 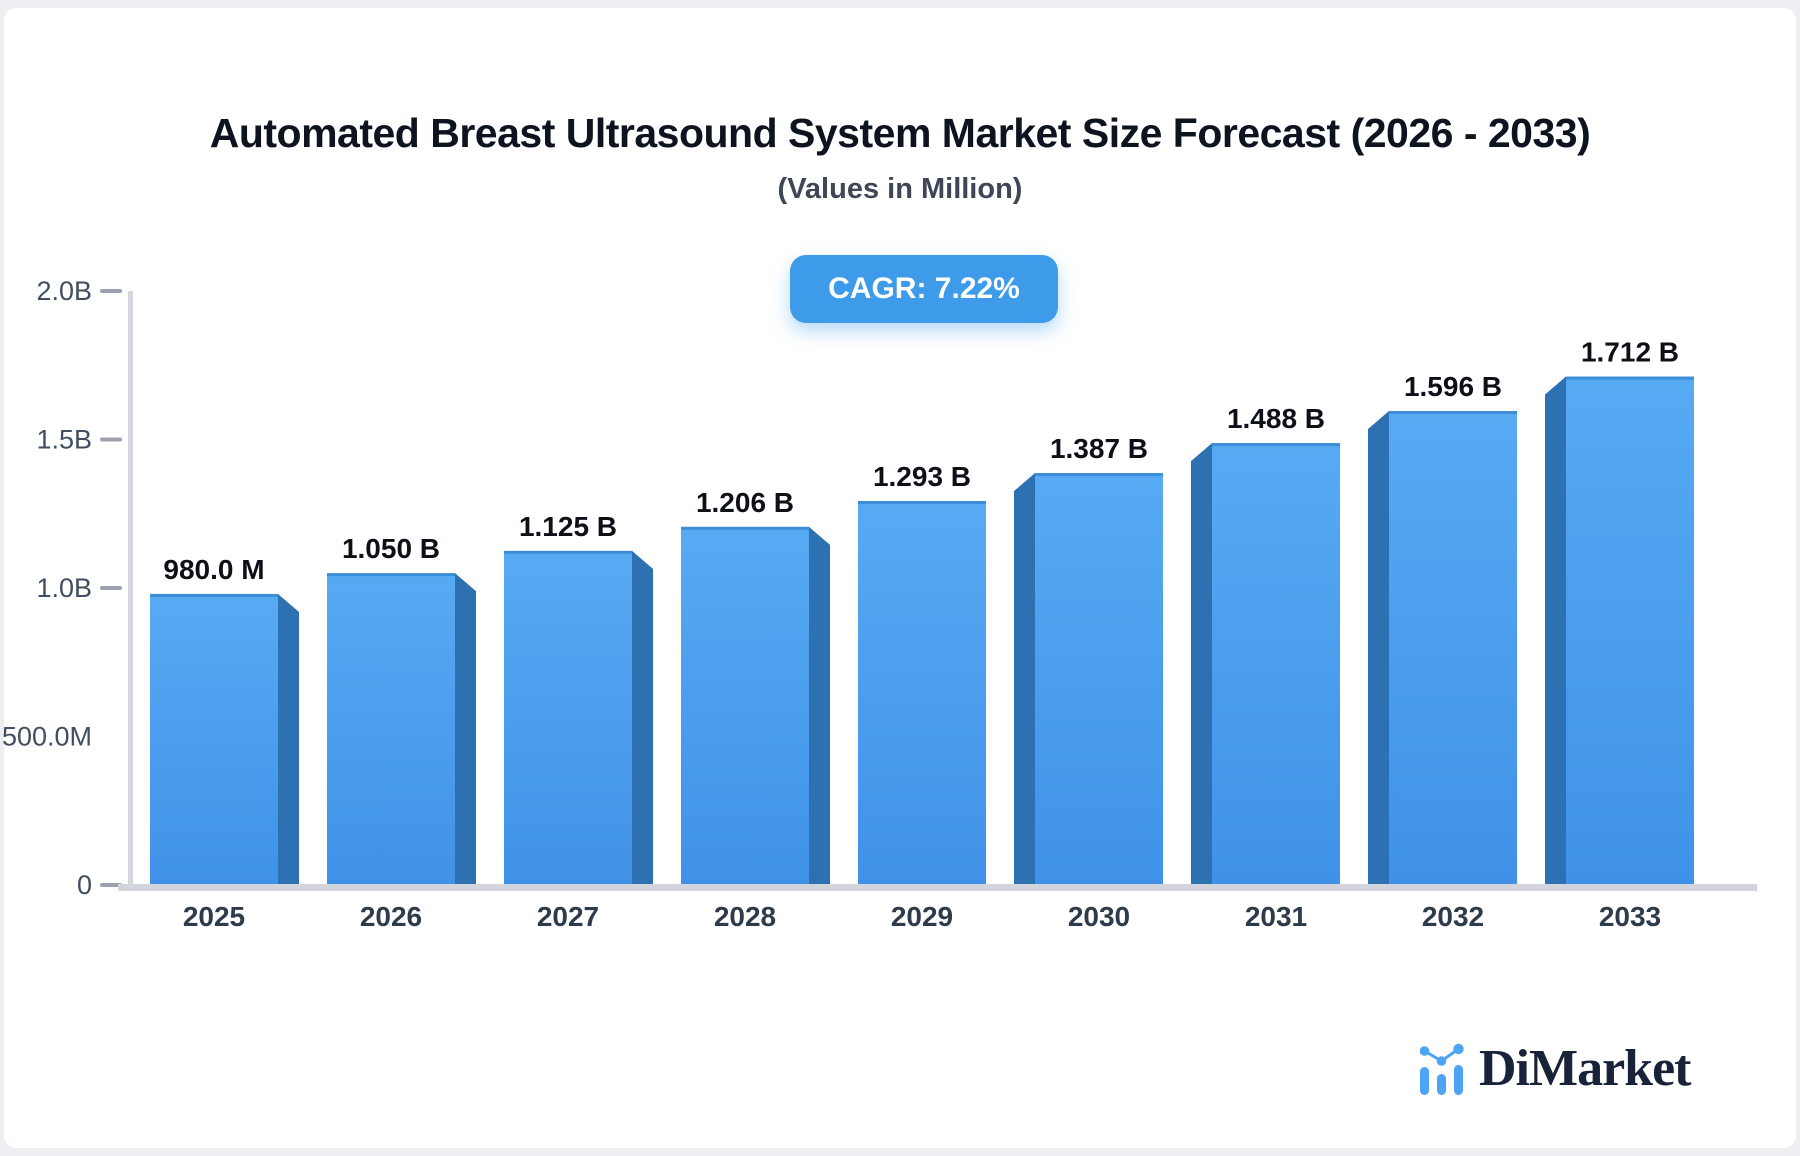 What do you see at coordinates (1442, 1069) in the screenshot?
I see `bar-line-chart-icon` at bounding box center [1442, 1069].